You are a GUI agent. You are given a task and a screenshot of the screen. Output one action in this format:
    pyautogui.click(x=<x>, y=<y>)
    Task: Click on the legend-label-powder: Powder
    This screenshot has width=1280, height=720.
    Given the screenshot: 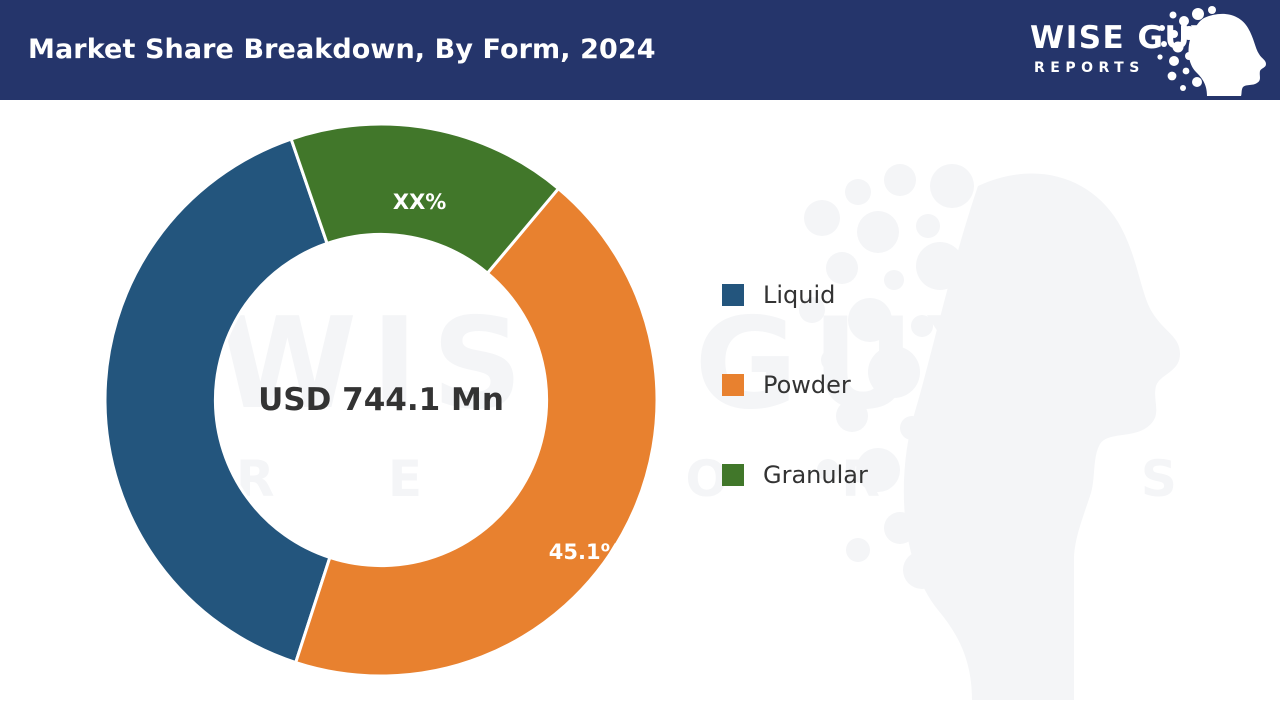 What is the action you would take?
    pyautogui.click(x=807, y=385)
    